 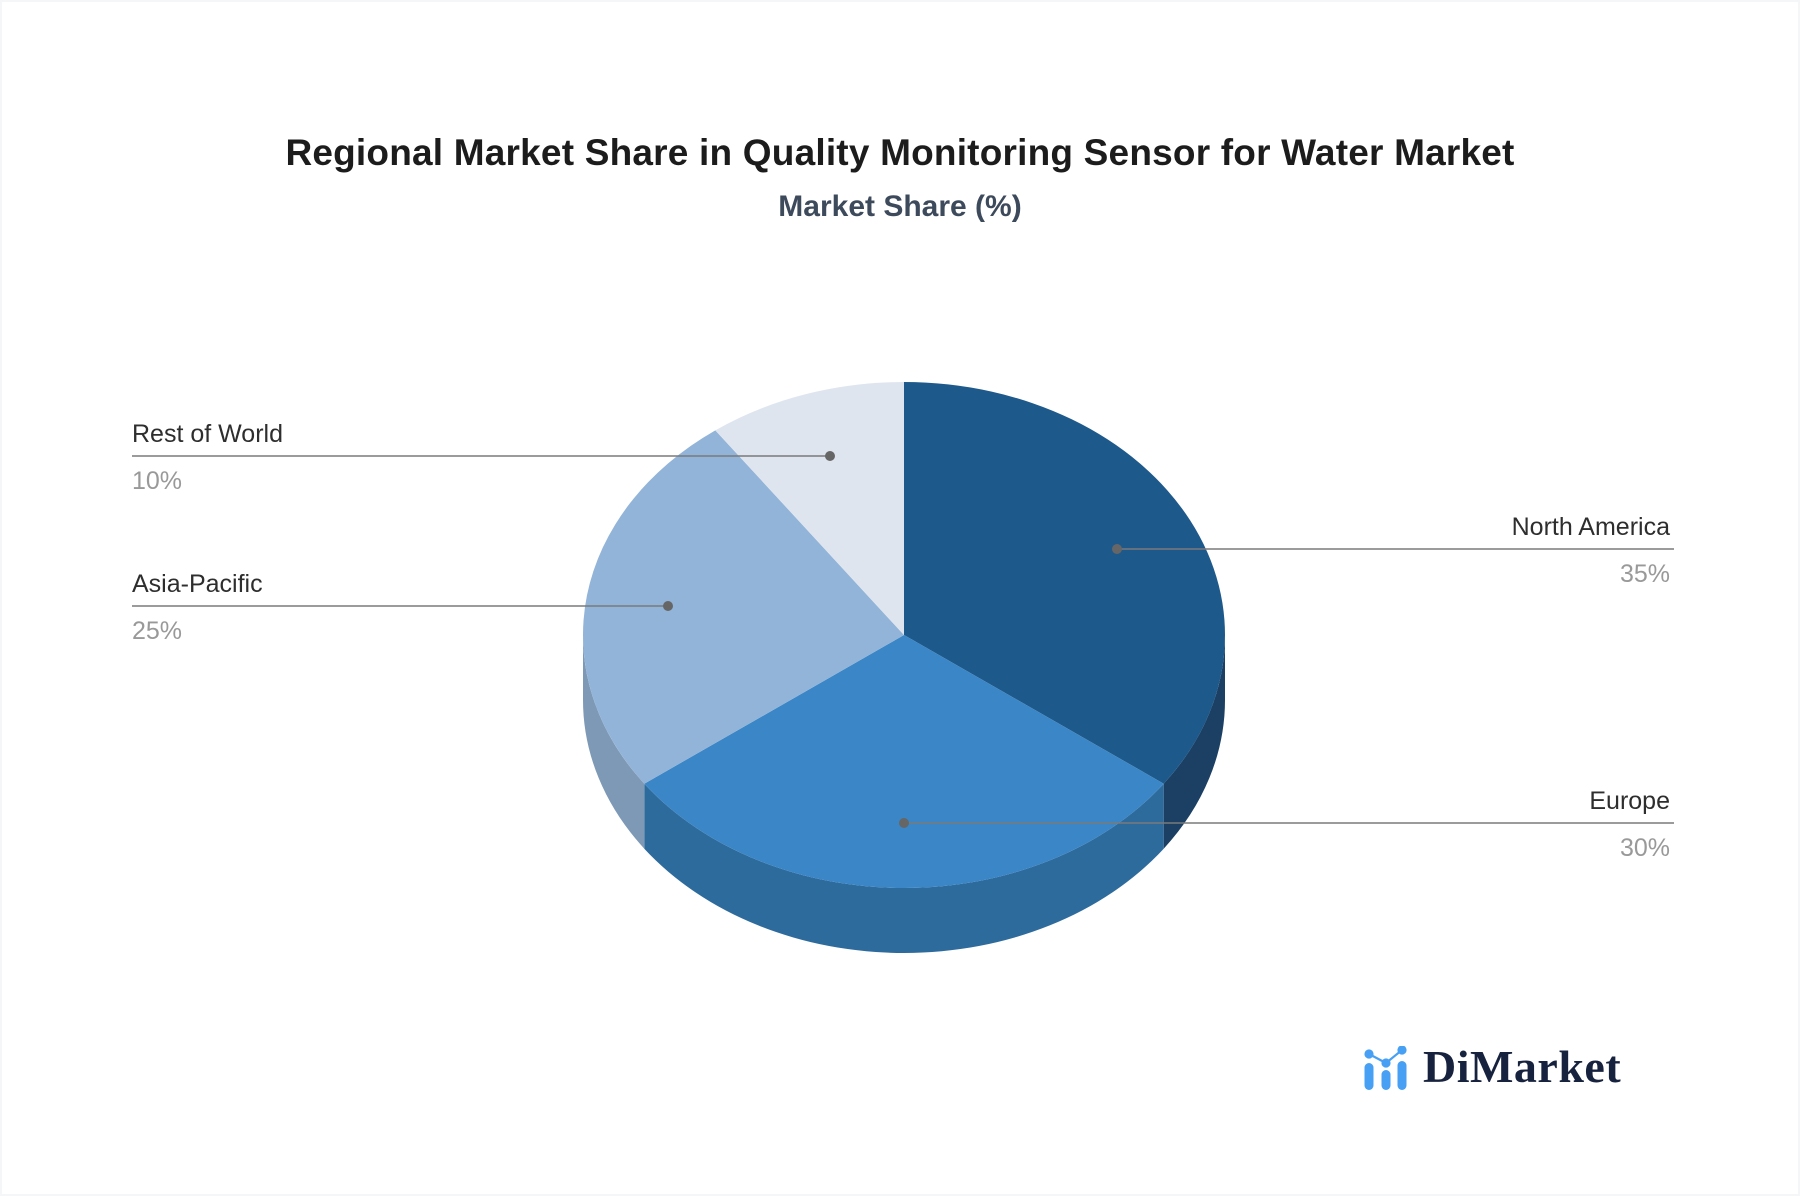 What do you see at coordinates (197, 584) in the screenshot?
I see `label-asia-pacific: Asia-Pacific` at bounding box center [197, 584].